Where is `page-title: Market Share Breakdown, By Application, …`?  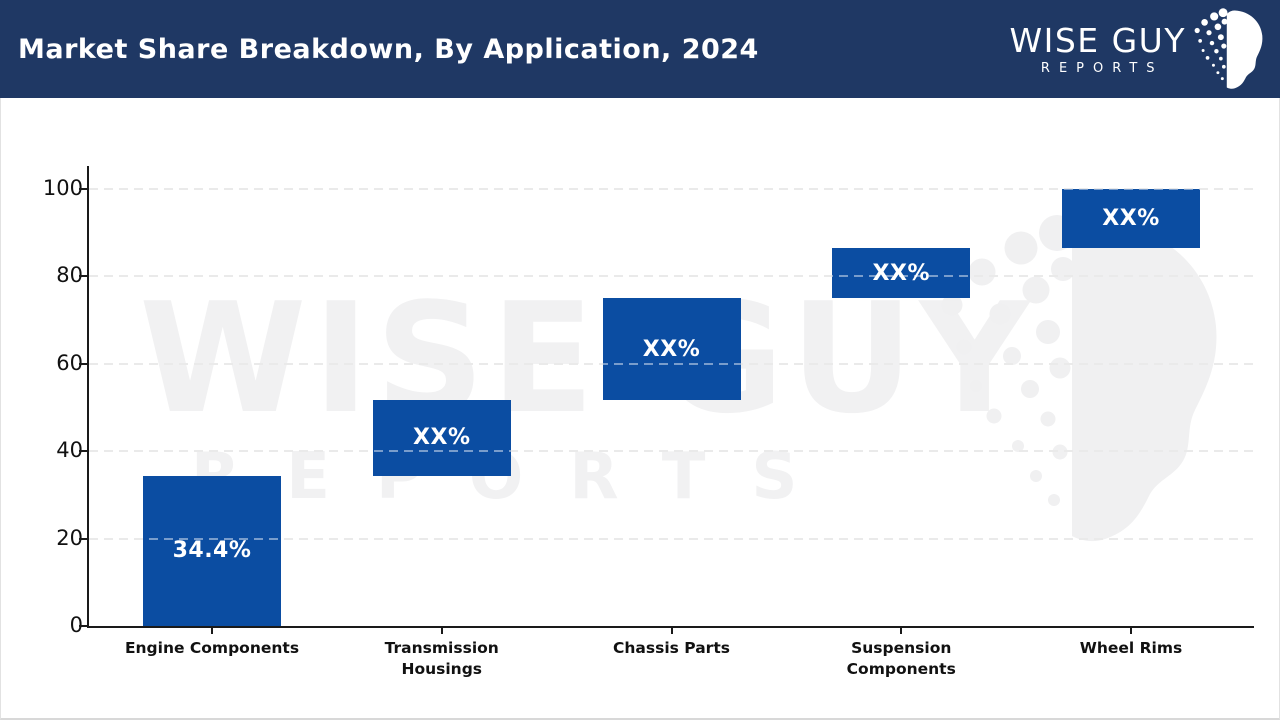
page-title: Market Share Breakdown, By Application, … is located at coordinates (388, 49).